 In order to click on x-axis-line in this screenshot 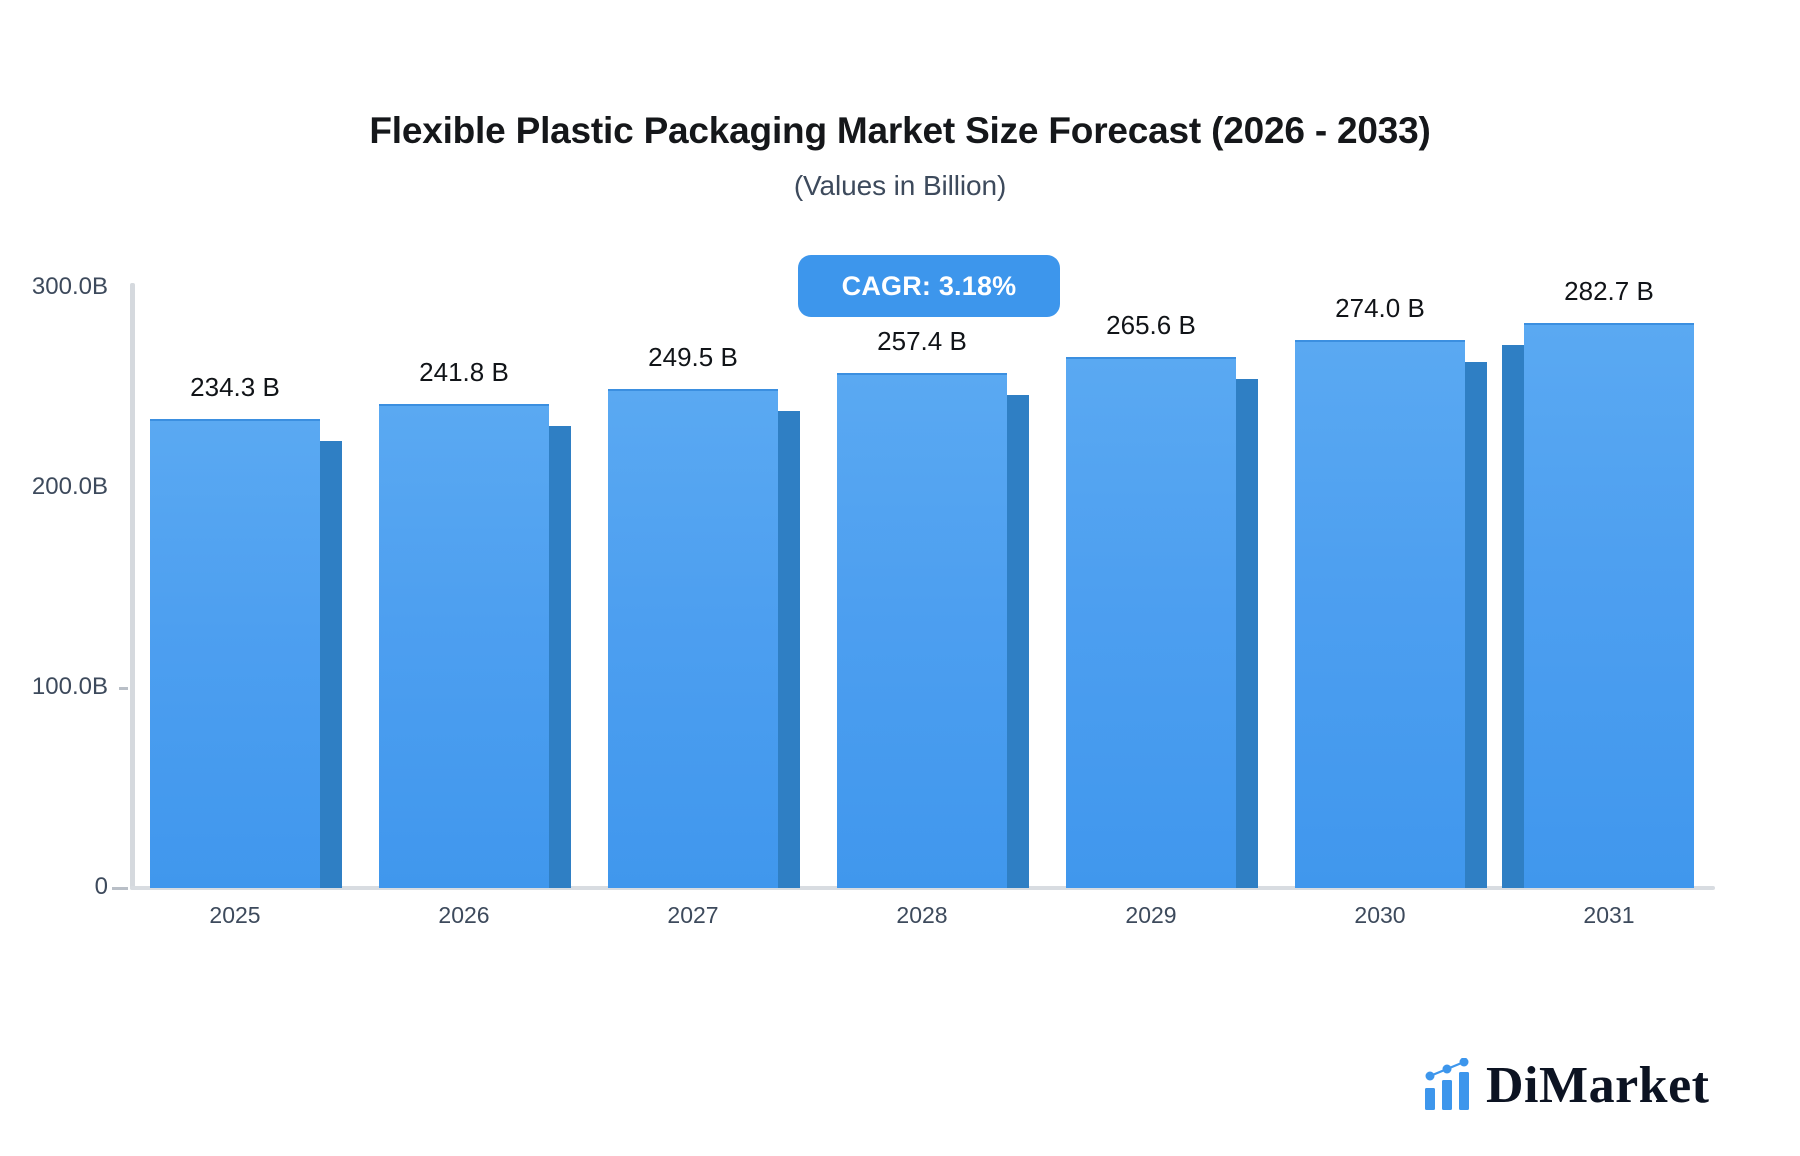, I will do `click(922, 888)`.